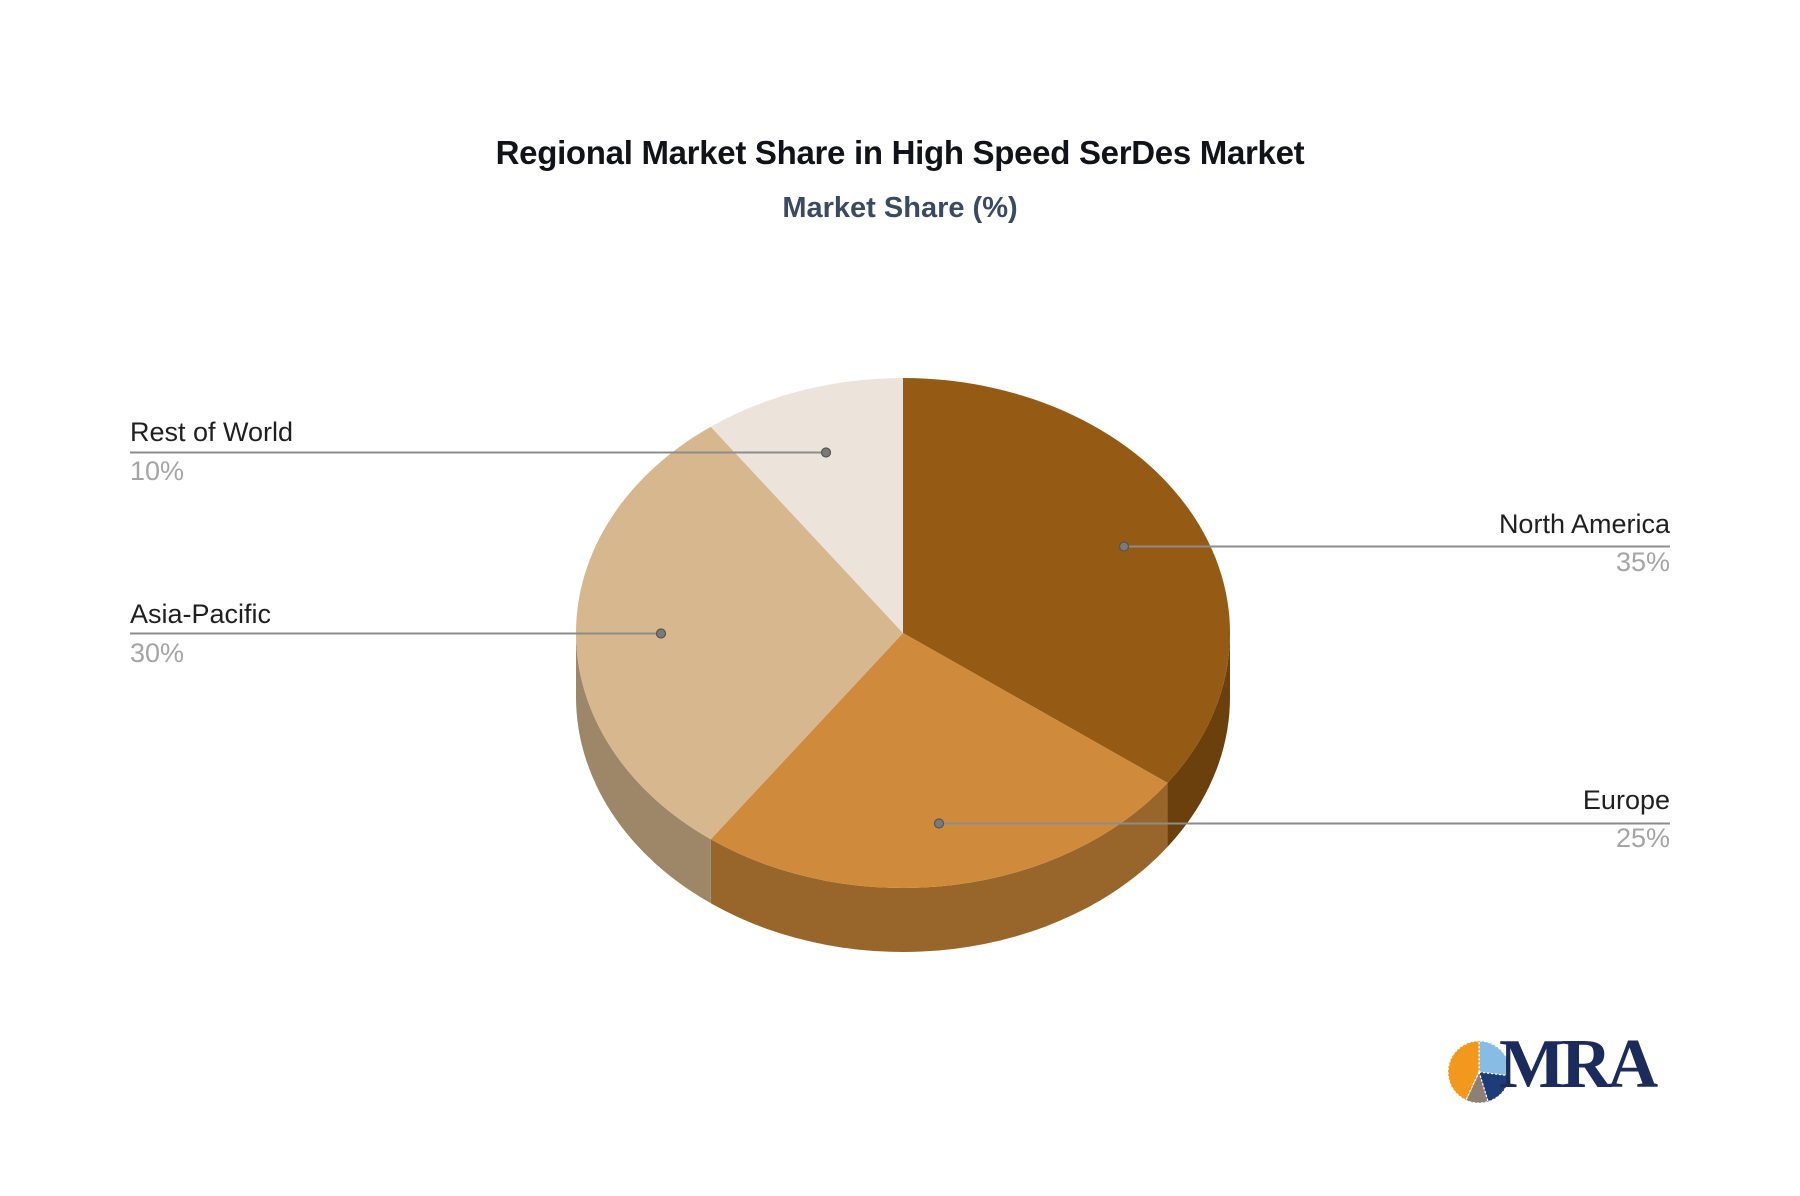 This screenshot has height=1196, width=1800. What do you see at coordinates (1642, 562) in the screenshot?
I see `slice-pct-north-america: 35%` at bounding box center [1642, 562].